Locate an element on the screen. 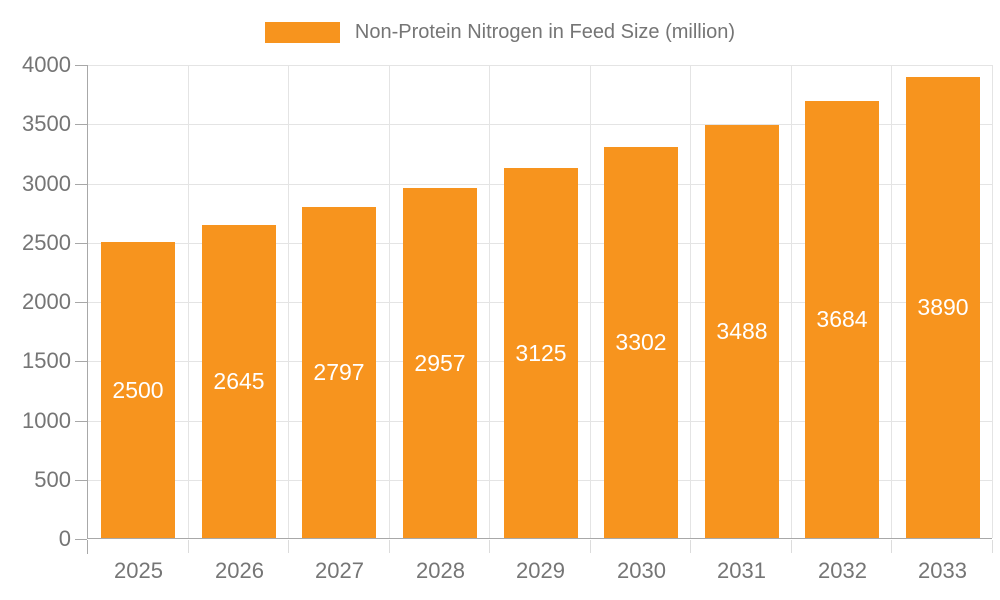  bar-value-label: 3890 is located at coordinates (943, 307).